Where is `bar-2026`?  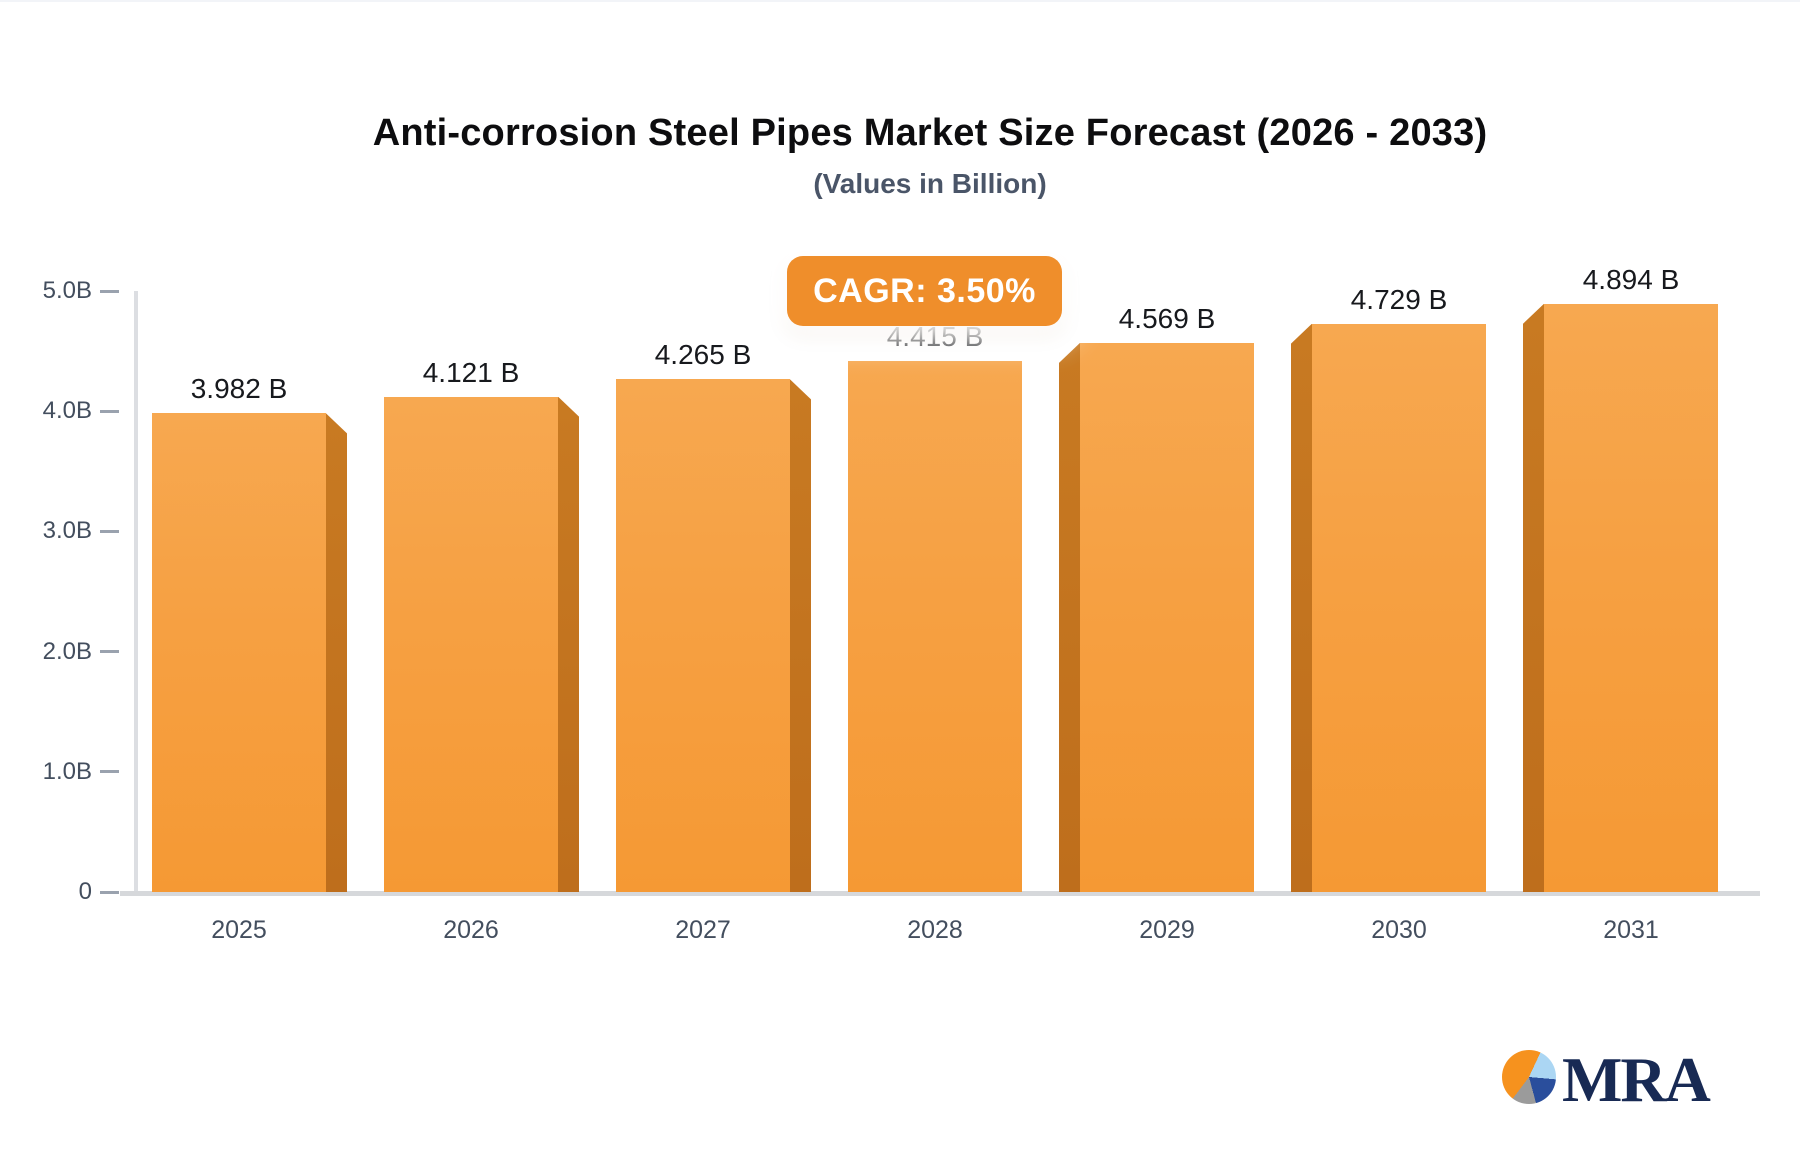
bar-2026 is located at coordinates (471, 644).